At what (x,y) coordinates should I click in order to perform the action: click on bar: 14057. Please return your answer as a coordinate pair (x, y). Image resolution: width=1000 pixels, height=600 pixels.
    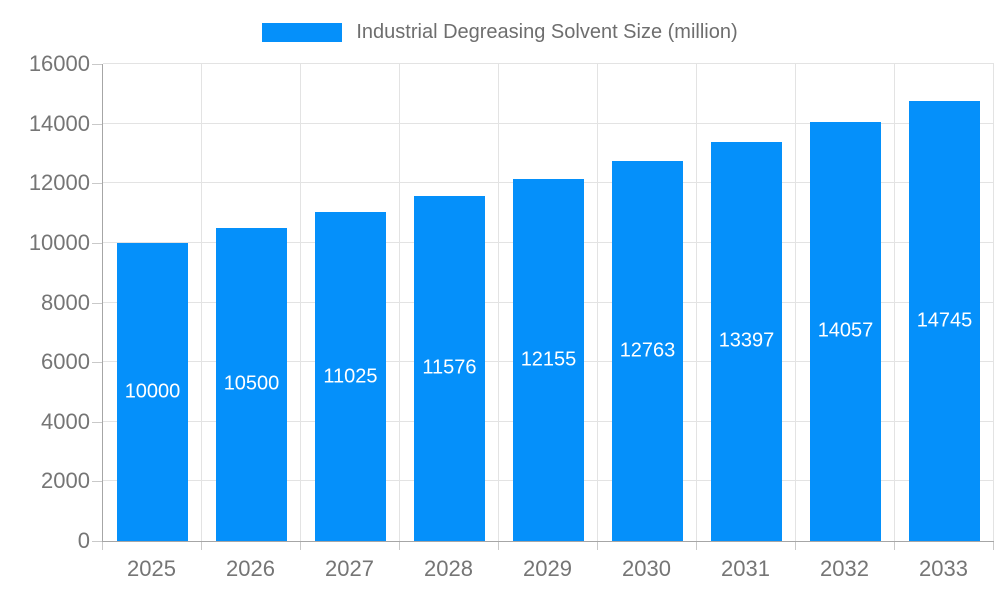
    Looking at the image, I should click on (845, 331).